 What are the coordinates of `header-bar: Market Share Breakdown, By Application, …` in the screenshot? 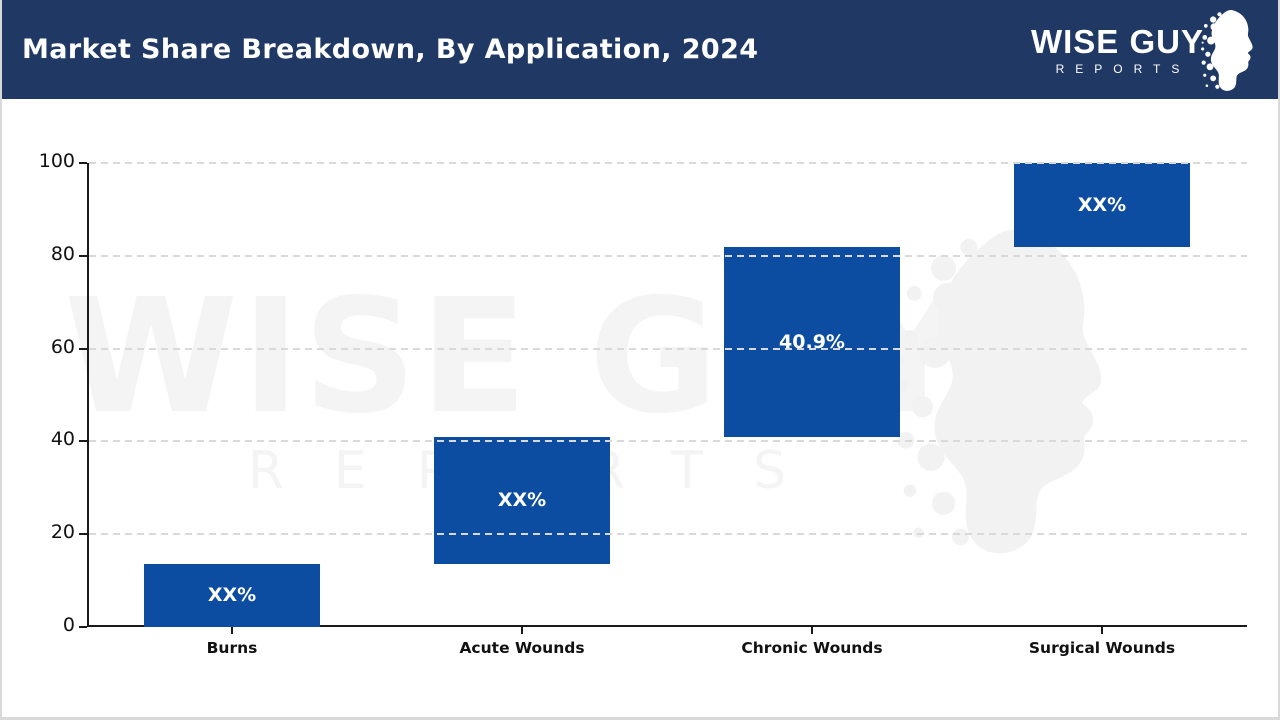 It's located at (640, 49).